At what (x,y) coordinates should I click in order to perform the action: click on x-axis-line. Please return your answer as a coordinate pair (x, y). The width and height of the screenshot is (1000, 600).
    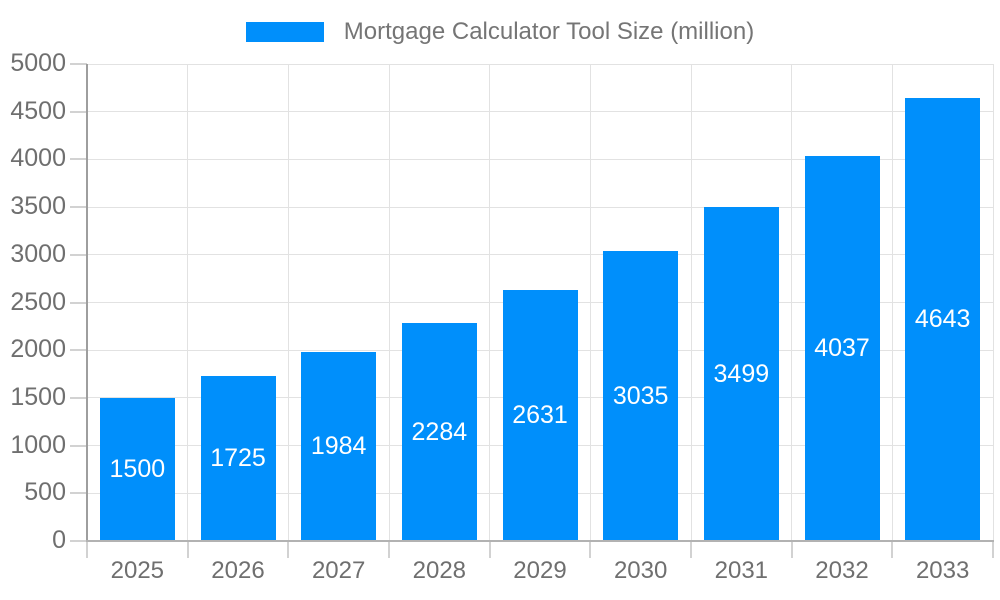
    Looking at the image, I should click on (540, 541).